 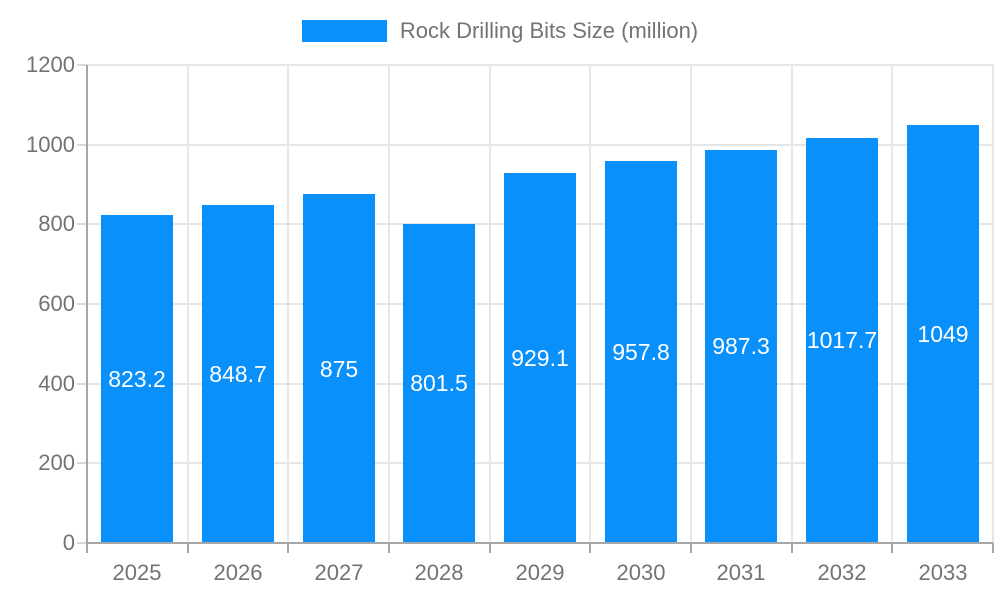 What do you see at coordinates (56, 303) in the screenshot?
I see `y-axis-label: 600` at bounding box center [56, 303].